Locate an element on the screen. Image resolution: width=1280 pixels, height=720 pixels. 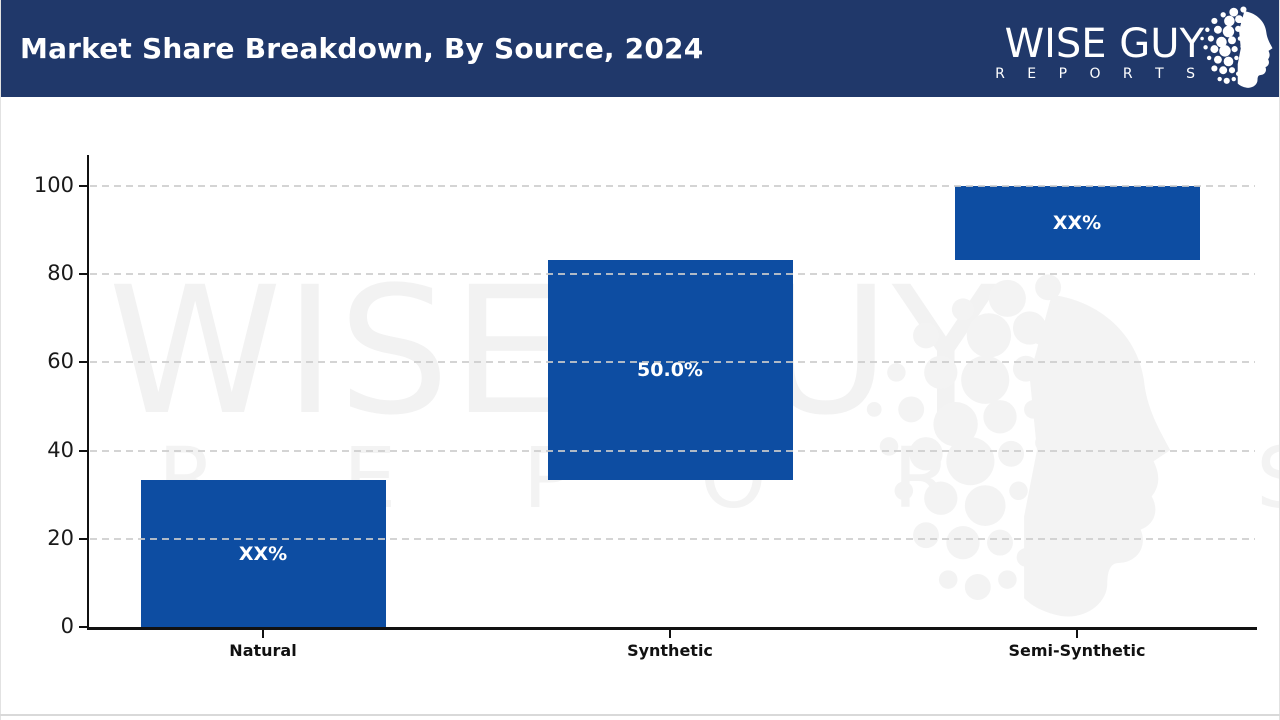
y-tick-label-100: 100 is located at coordinates (53, 185).